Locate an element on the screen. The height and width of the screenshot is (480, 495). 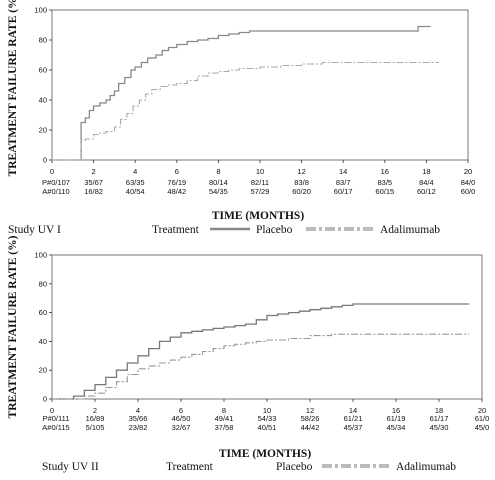
risk-cell: 54/35 is located at coordinates (218, 191).